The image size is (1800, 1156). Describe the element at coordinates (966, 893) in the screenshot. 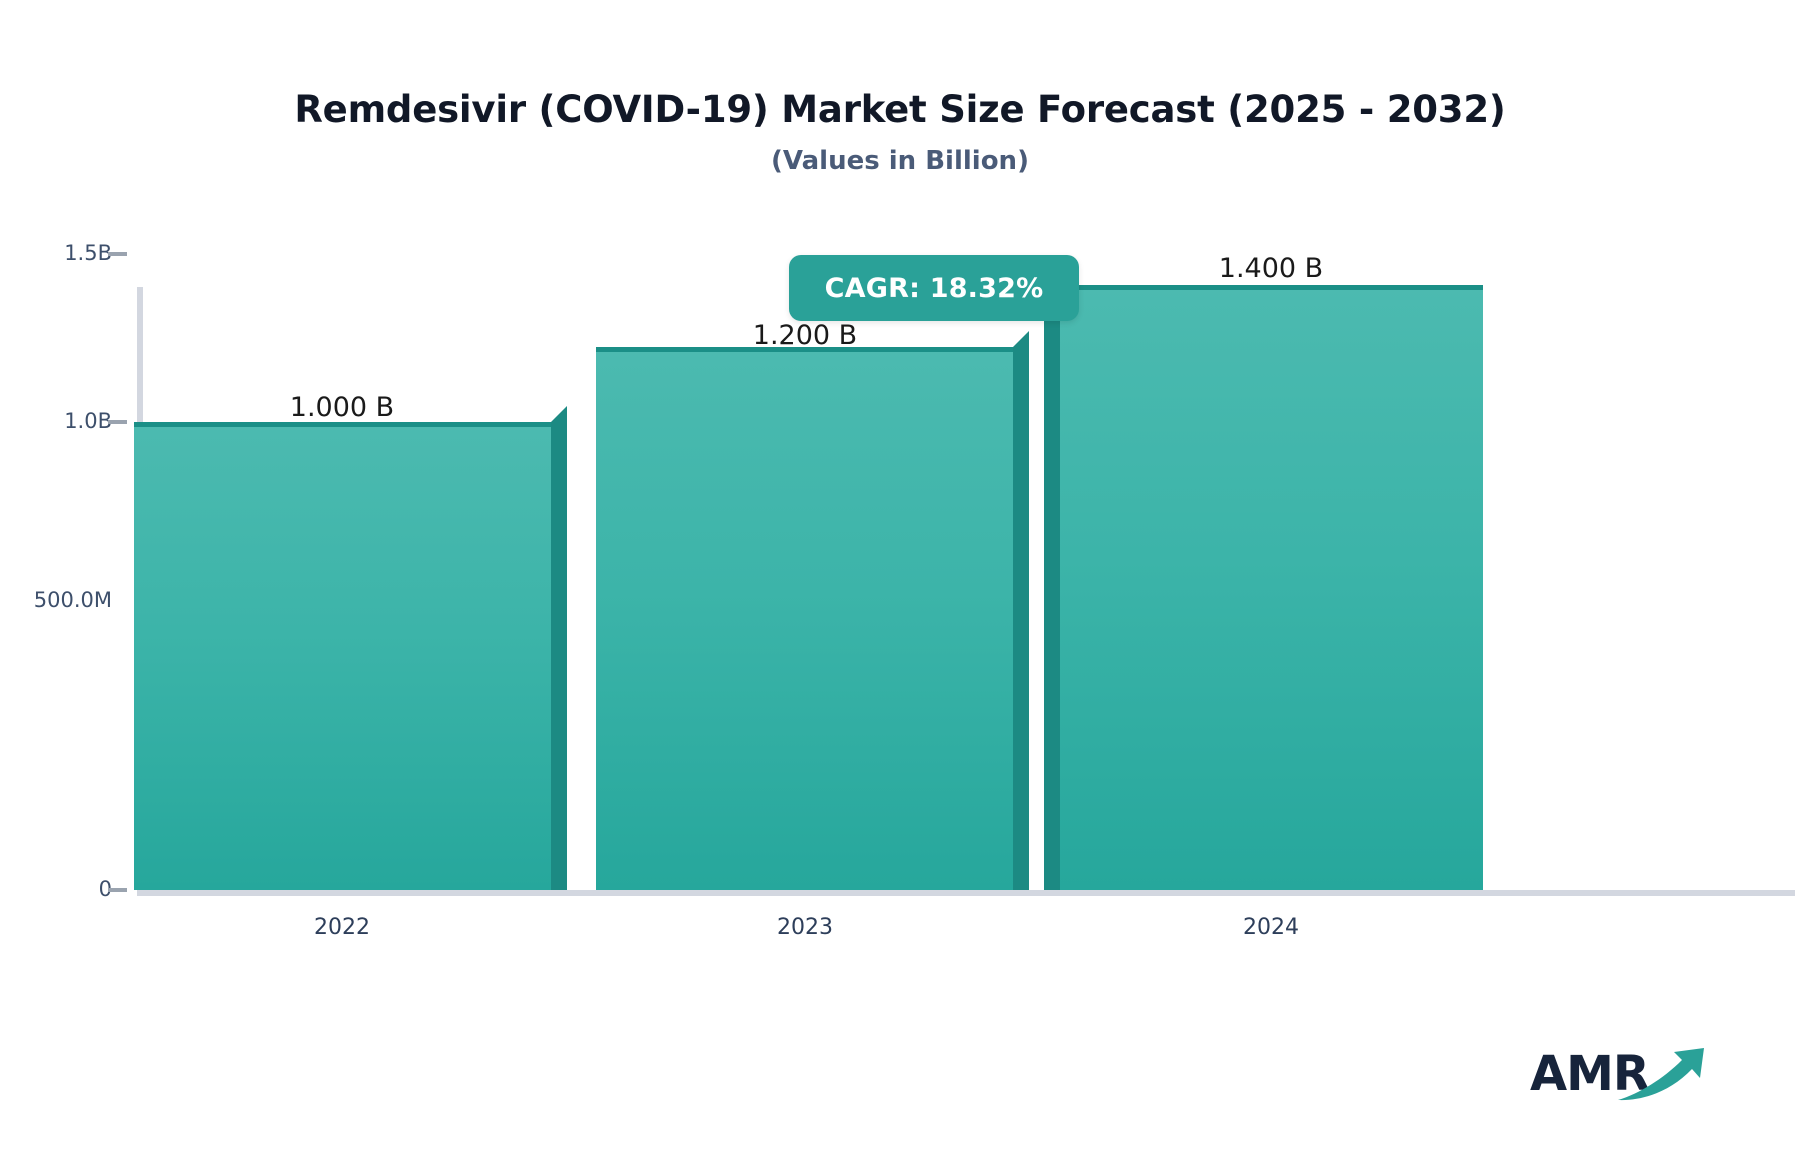

I see `x-axis-line` at that location.